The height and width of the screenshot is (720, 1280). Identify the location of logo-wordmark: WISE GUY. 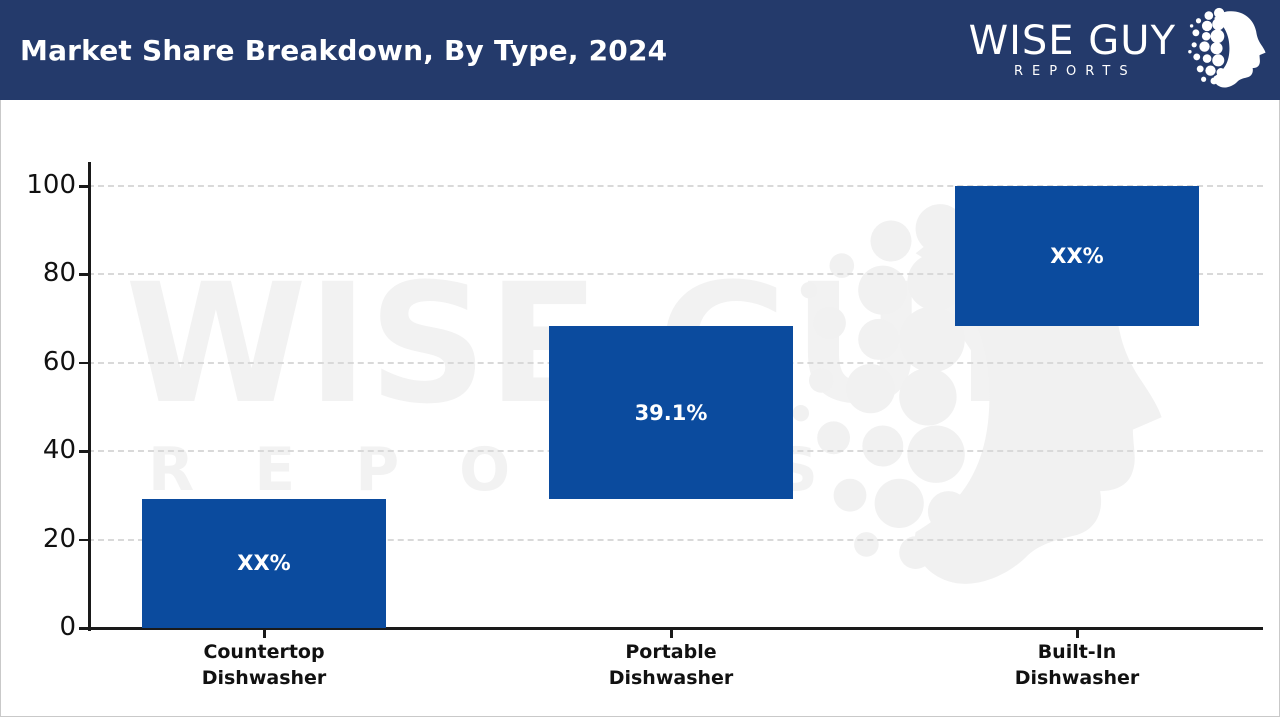
(1072, 41).